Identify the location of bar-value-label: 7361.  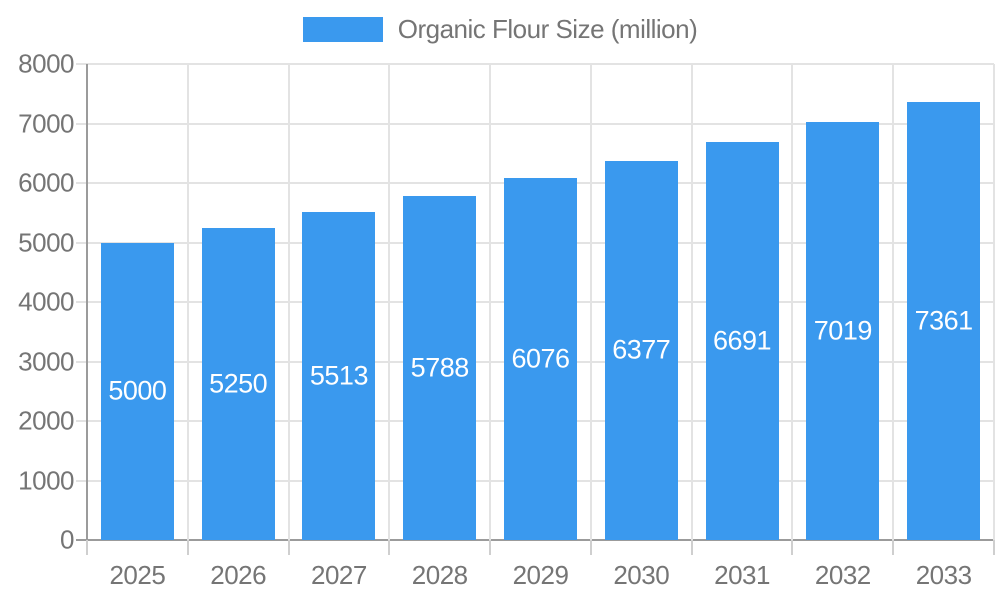
(944, 320).